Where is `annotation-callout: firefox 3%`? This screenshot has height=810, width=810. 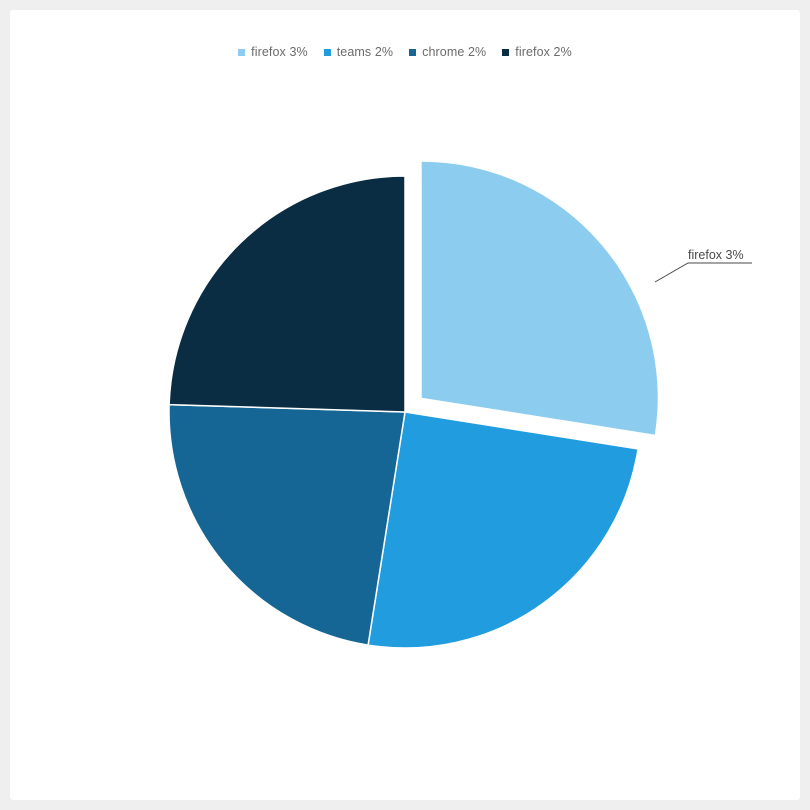 annotation-callout: firefox 3% is located at coordinates (703, 265).